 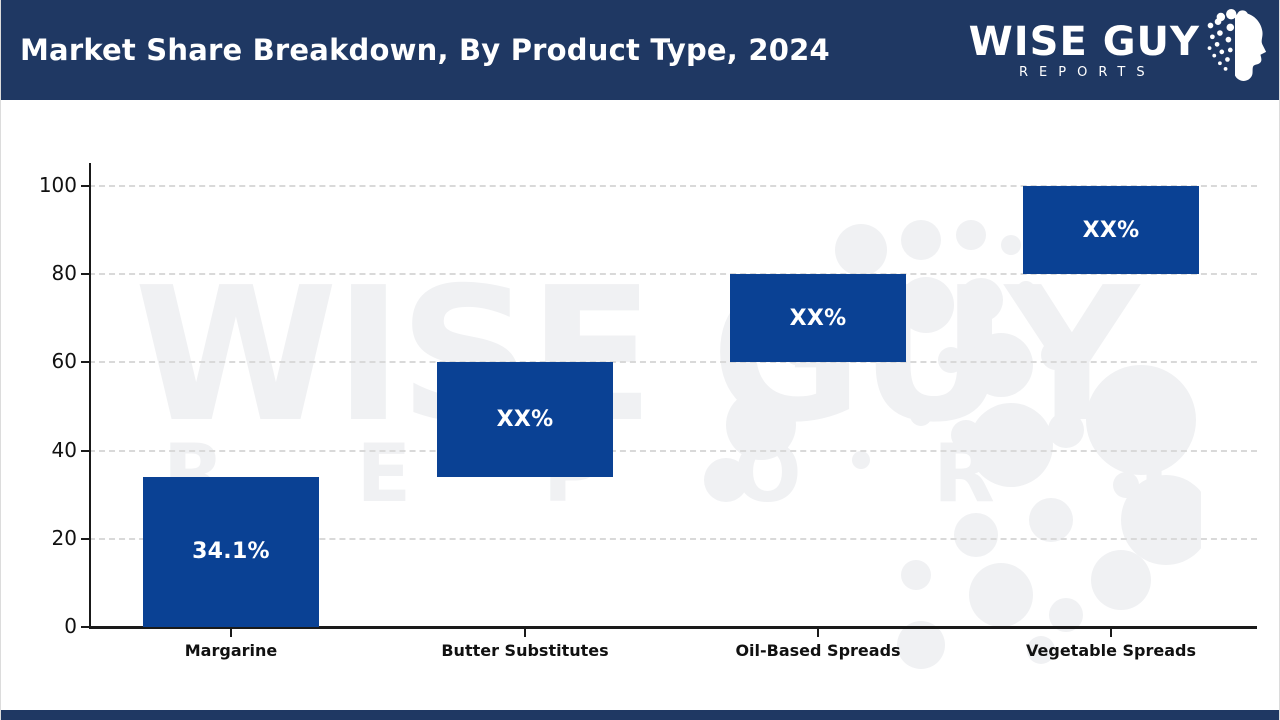 I want to click on x-axis-line, so click(x=673, y=627).